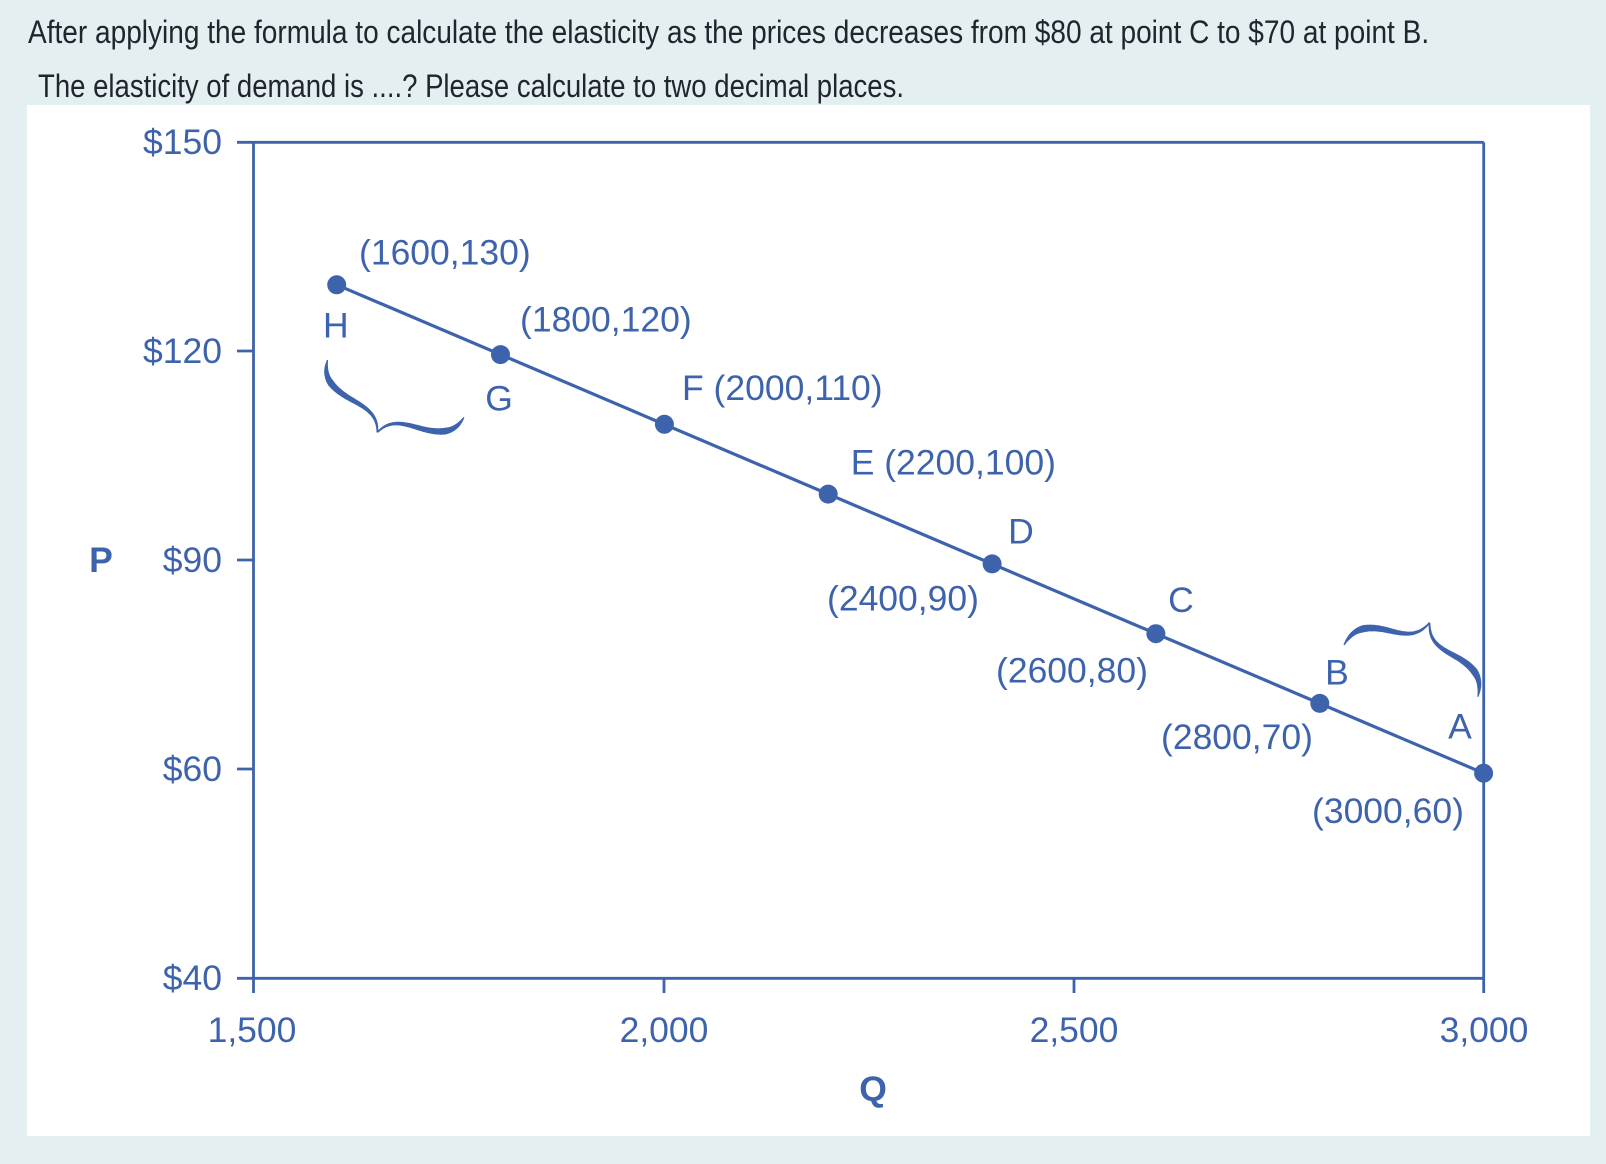 This screenshot has width=1606, height=1164. What do you see at coordinates (953, 462) in the screenshot?
I see `svg-text: E (2200,100)` at bounding box center [953, 462].